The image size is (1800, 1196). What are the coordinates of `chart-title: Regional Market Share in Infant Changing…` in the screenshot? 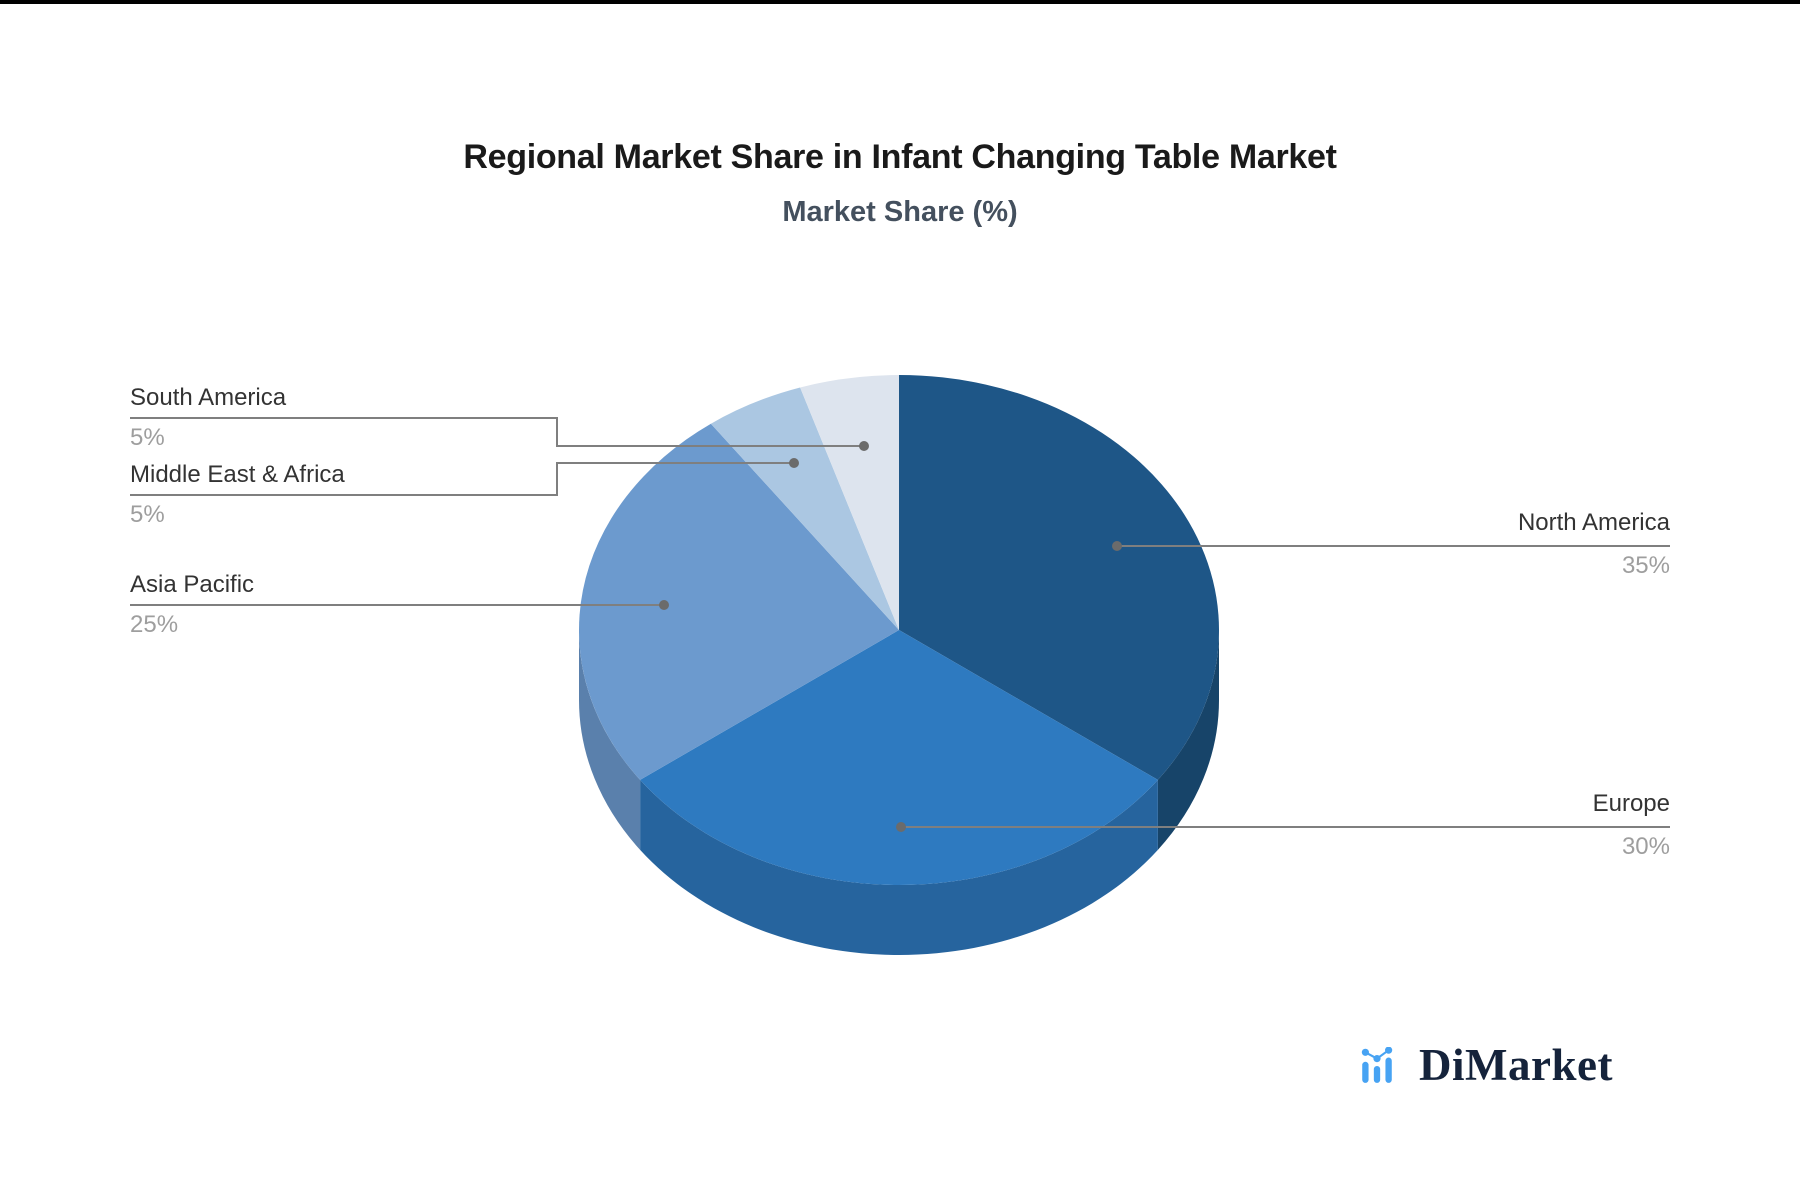 It's located at (900, 157).